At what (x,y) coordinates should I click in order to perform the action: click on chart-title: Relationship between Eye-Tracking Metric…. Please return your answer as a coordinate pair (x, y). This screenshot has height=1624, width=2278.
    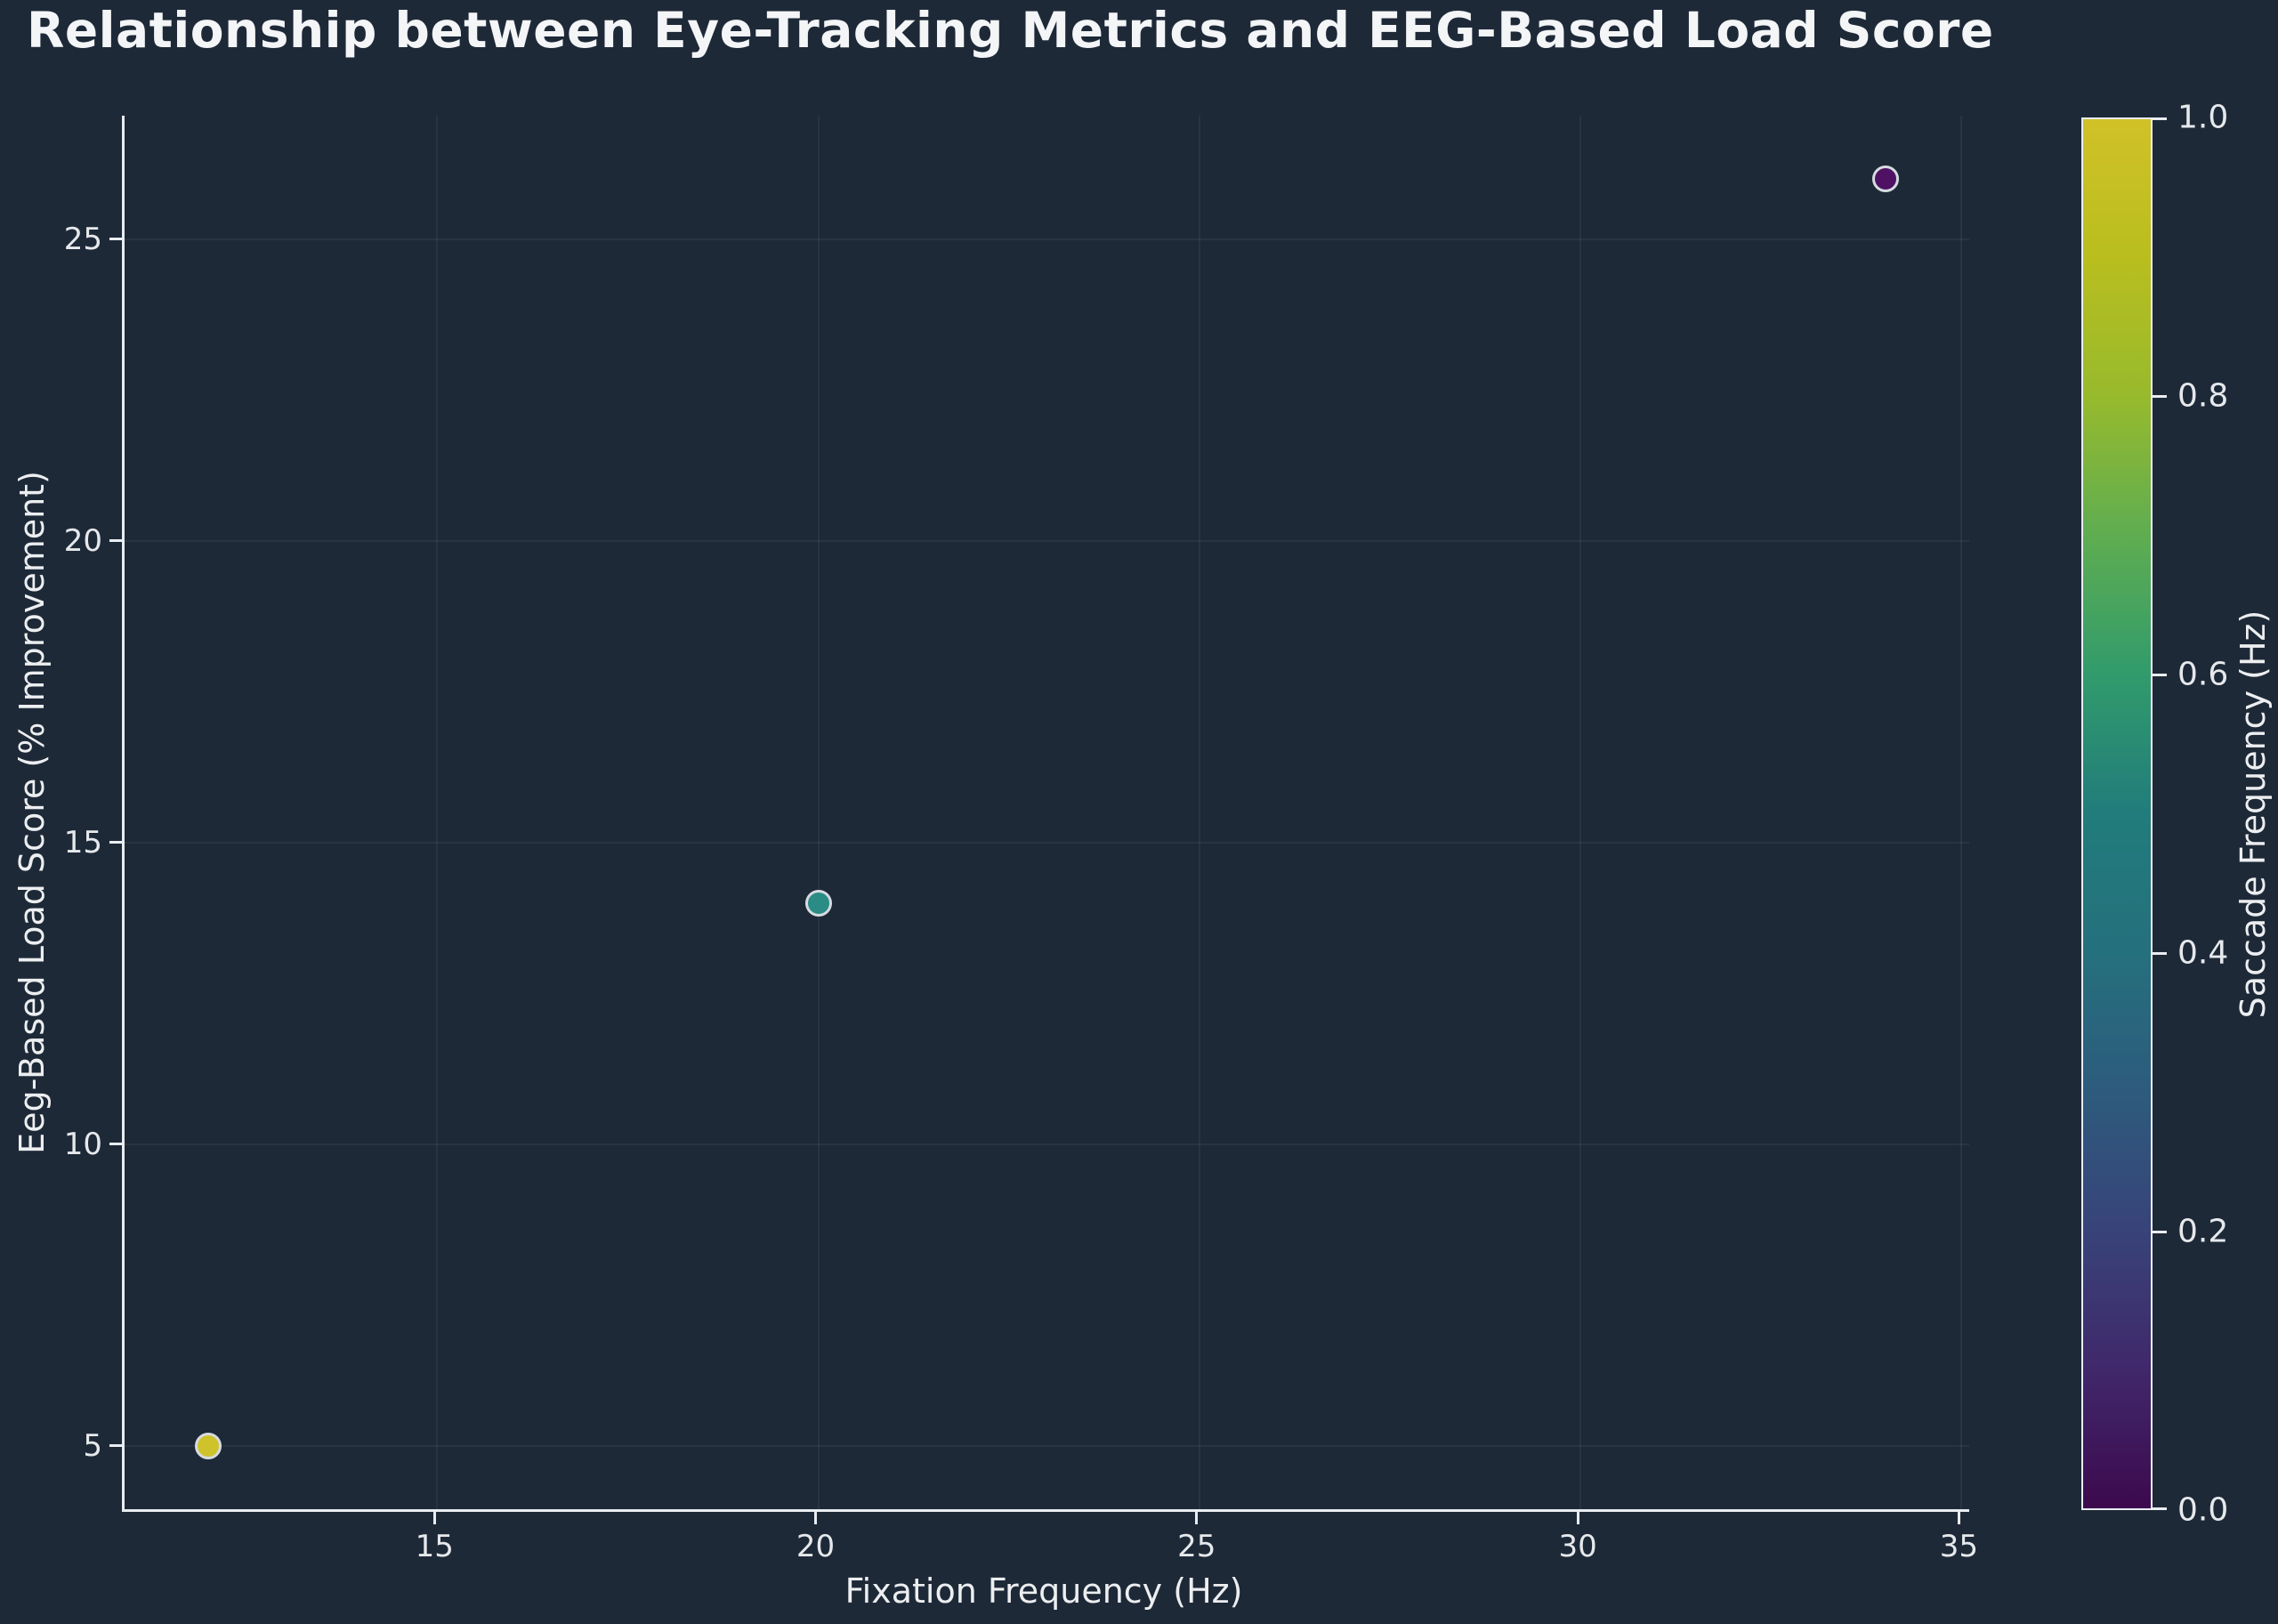
    Looking at the image, I should click on (1010, 30).